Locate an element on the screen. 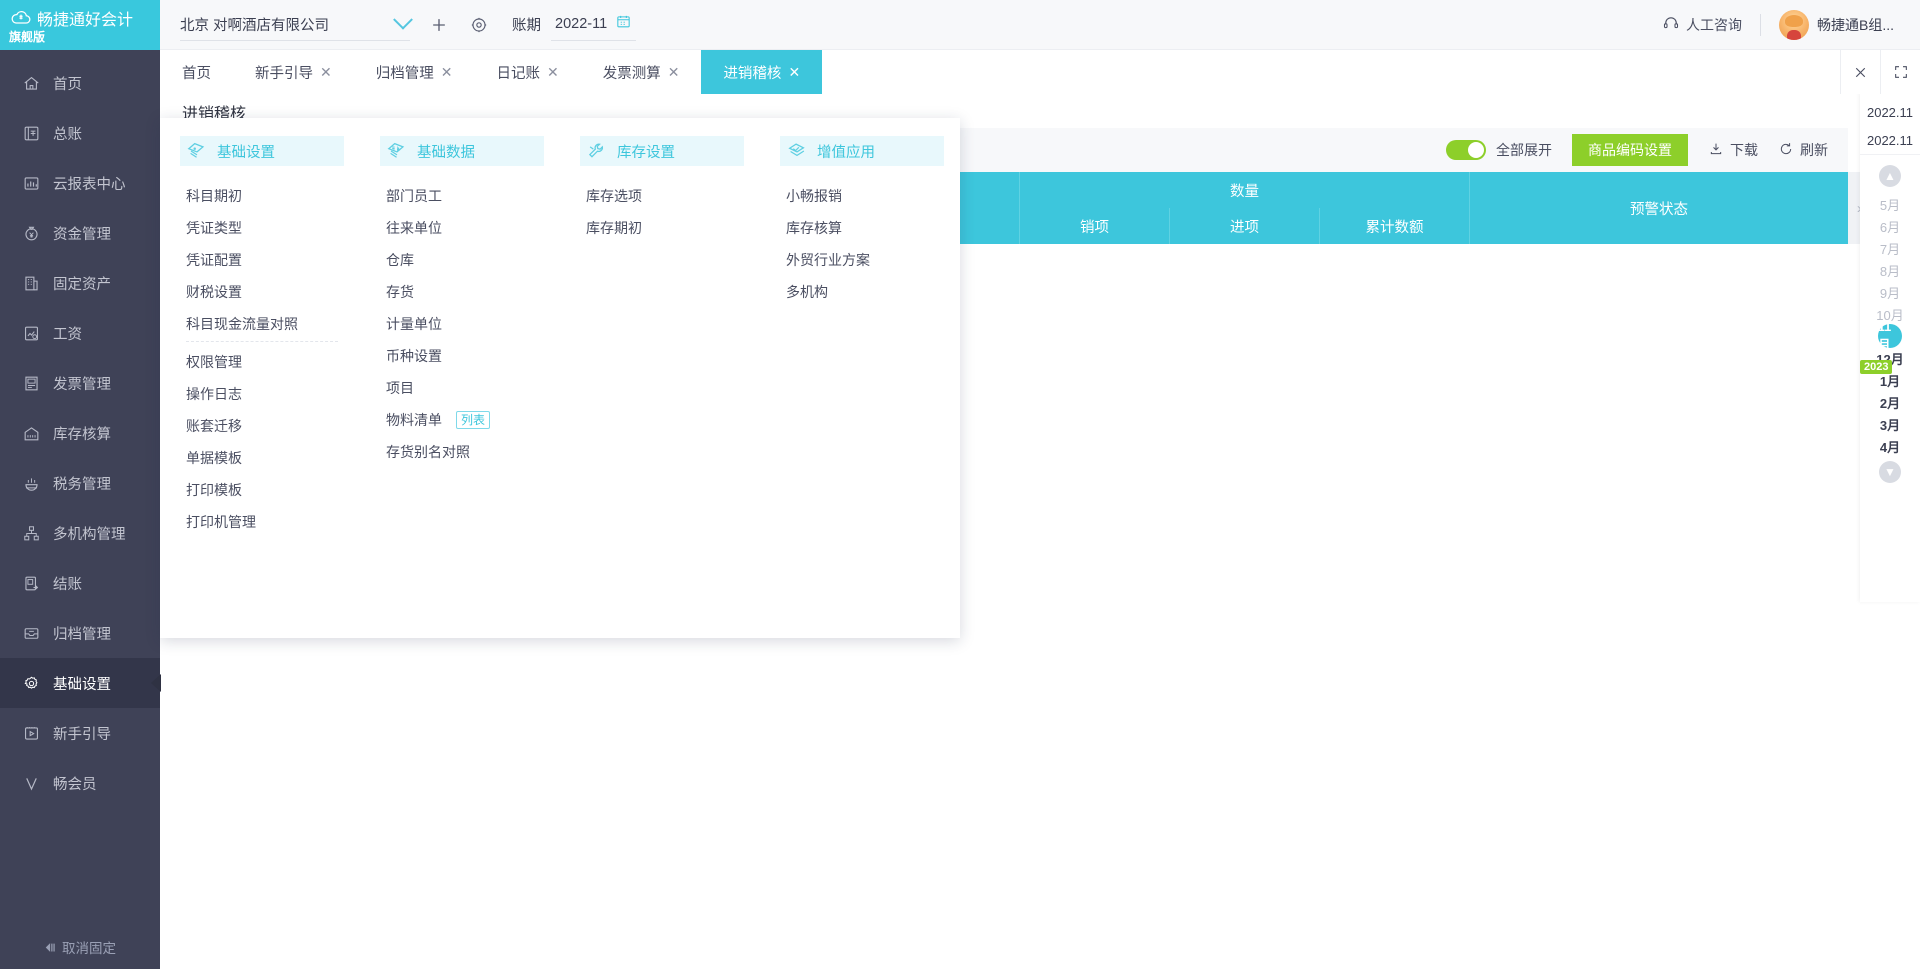  sidebar-item-home: 首页 is located at coordinates (80, 83).